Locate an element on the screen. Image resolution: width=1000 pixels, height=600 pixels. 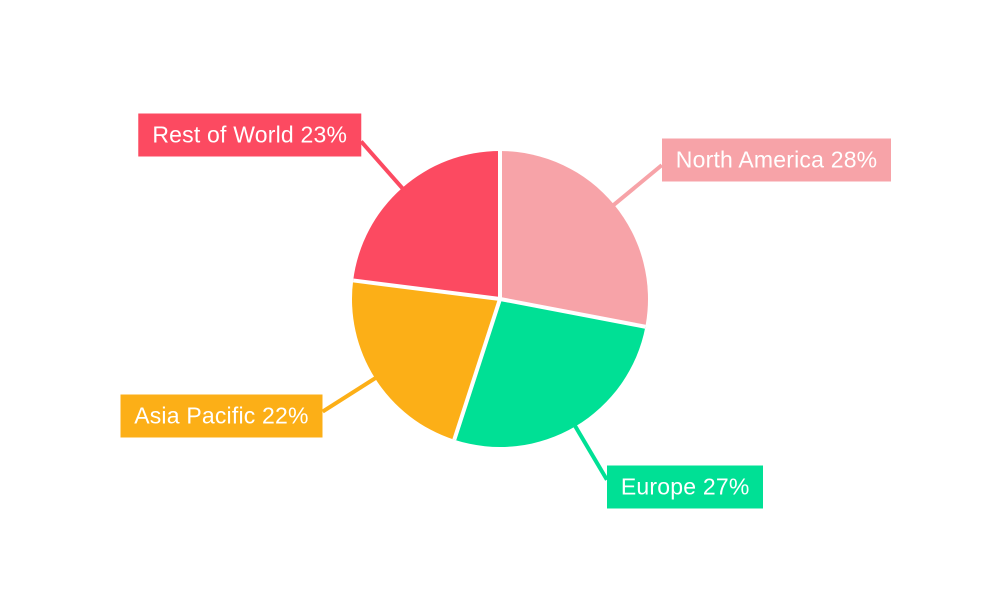
pie-slice-europe is located at coordinates (550, 373).